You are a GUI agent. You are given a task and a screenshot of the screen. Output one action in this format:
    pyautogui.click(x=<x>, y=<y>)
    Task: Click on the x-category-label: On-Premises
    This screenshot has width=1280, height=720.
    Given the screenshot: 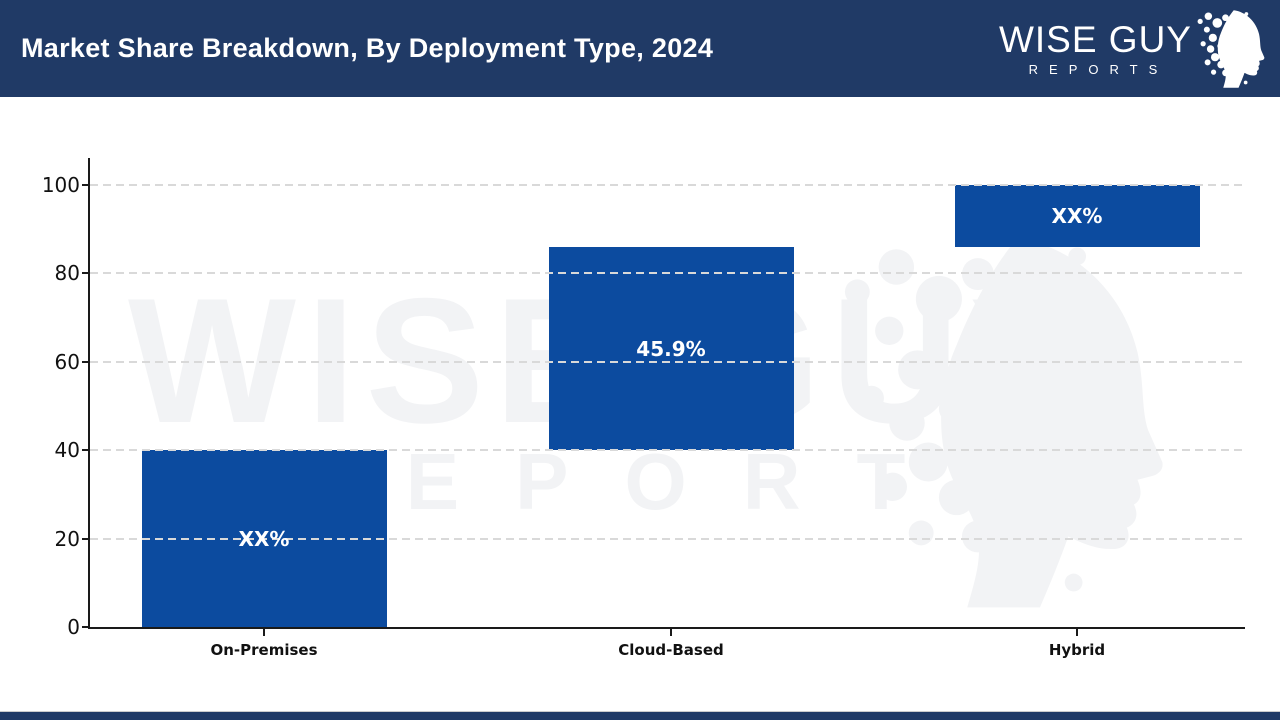 What is the action you would take?
    pyautogui.click(x=264, y=650)
    